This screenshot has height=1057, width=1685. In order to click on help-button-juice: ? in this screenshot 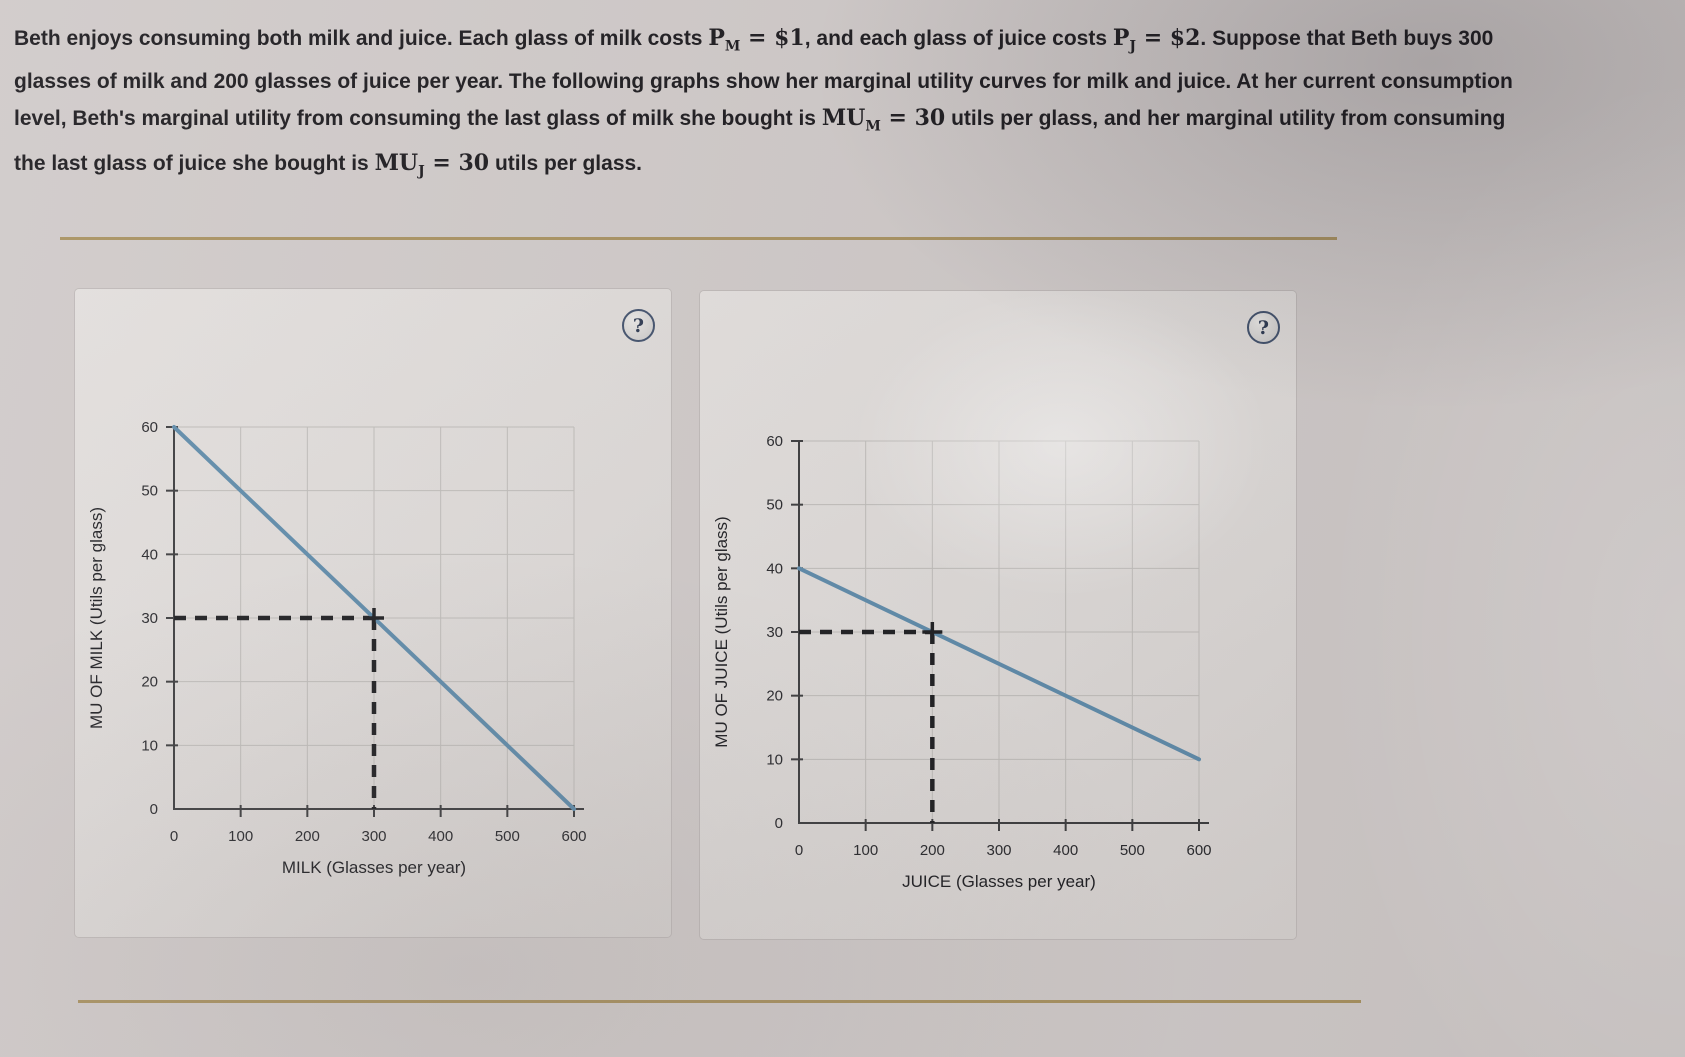, I will do `click(1263, 327)`.